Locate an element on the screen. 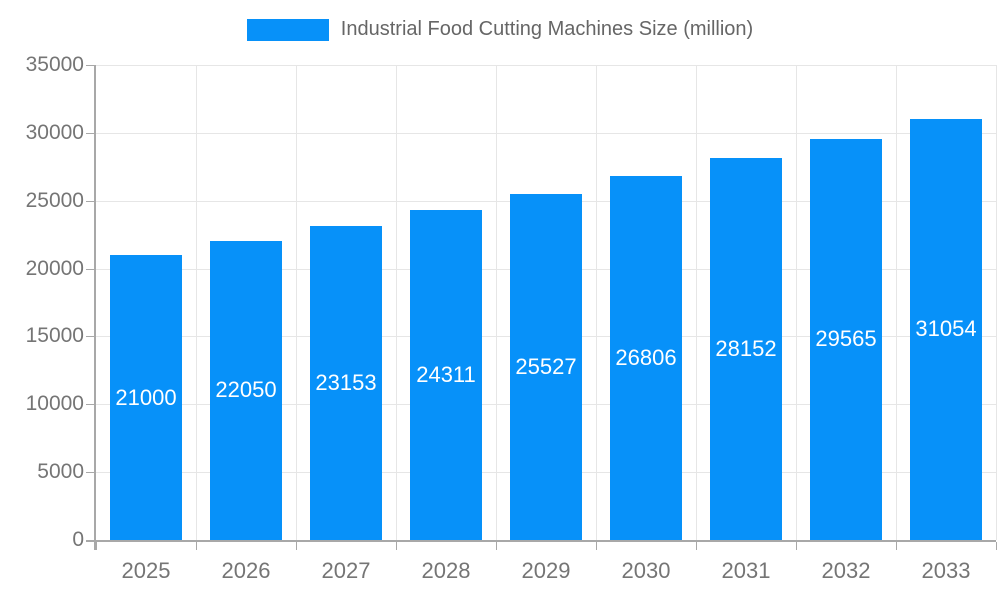  x-tick-label: 2032 is located at coordinates (846, 570).